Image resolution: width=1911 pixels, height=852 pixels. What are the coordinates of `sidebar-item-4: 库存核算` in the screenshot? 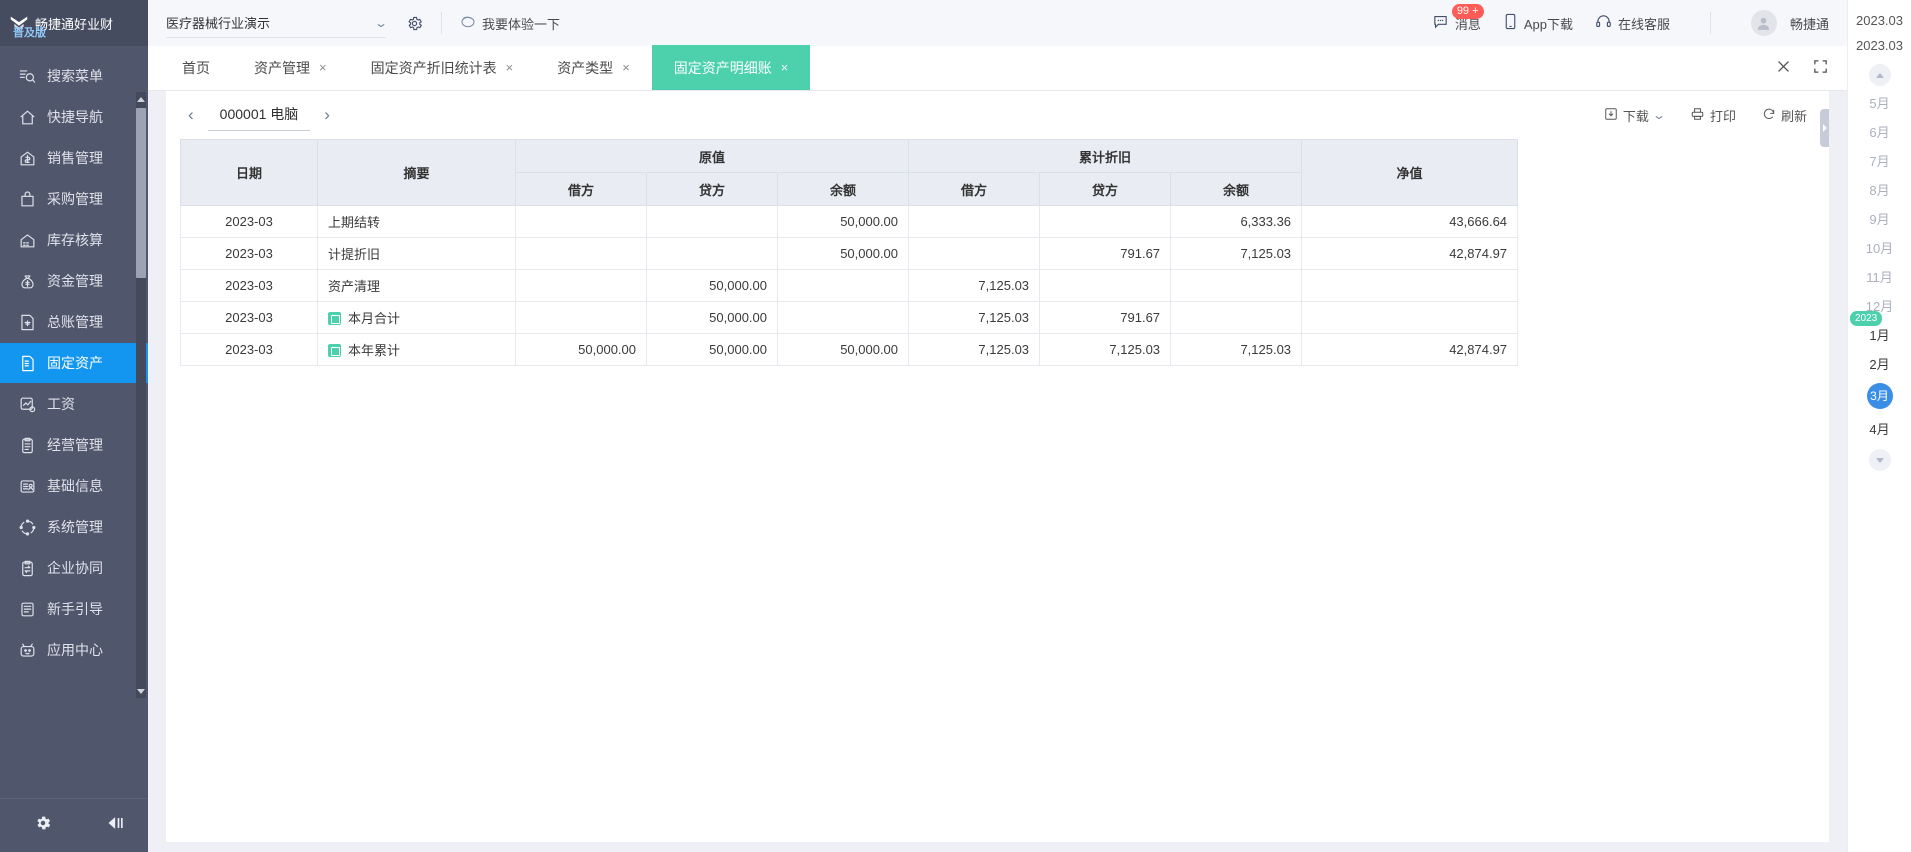 It's located at (74, 240).